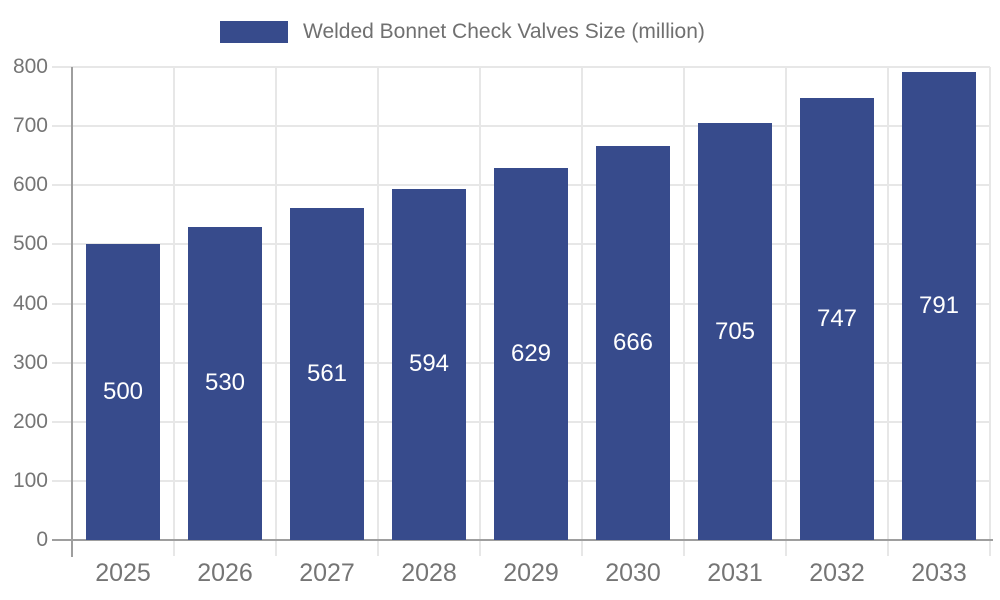  Describe the element at coordinates (837, 573) in the screenshot. I see `x-axis-tick-label: 2032` at that location.